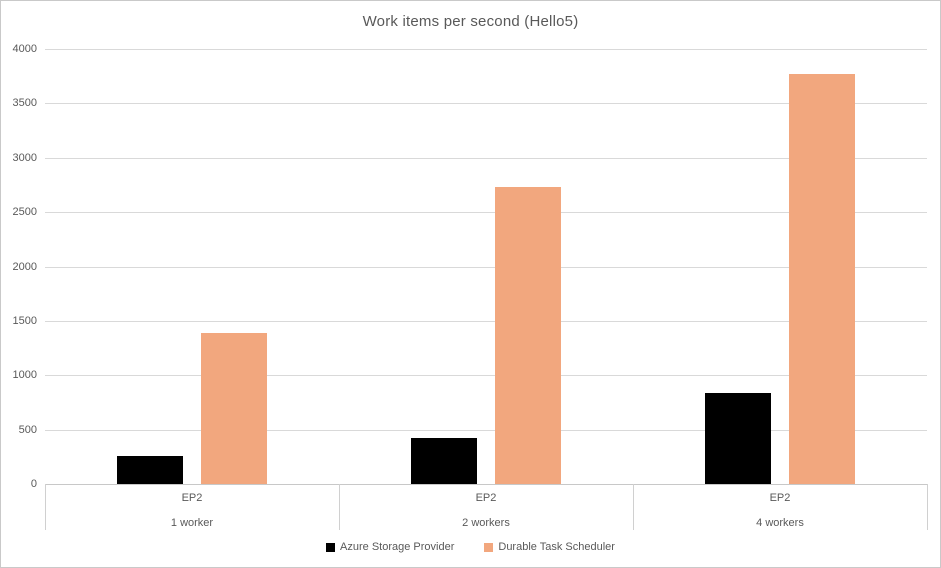  I want to click on bar-azure-storage-provider-4-workers, so click(738, 438).